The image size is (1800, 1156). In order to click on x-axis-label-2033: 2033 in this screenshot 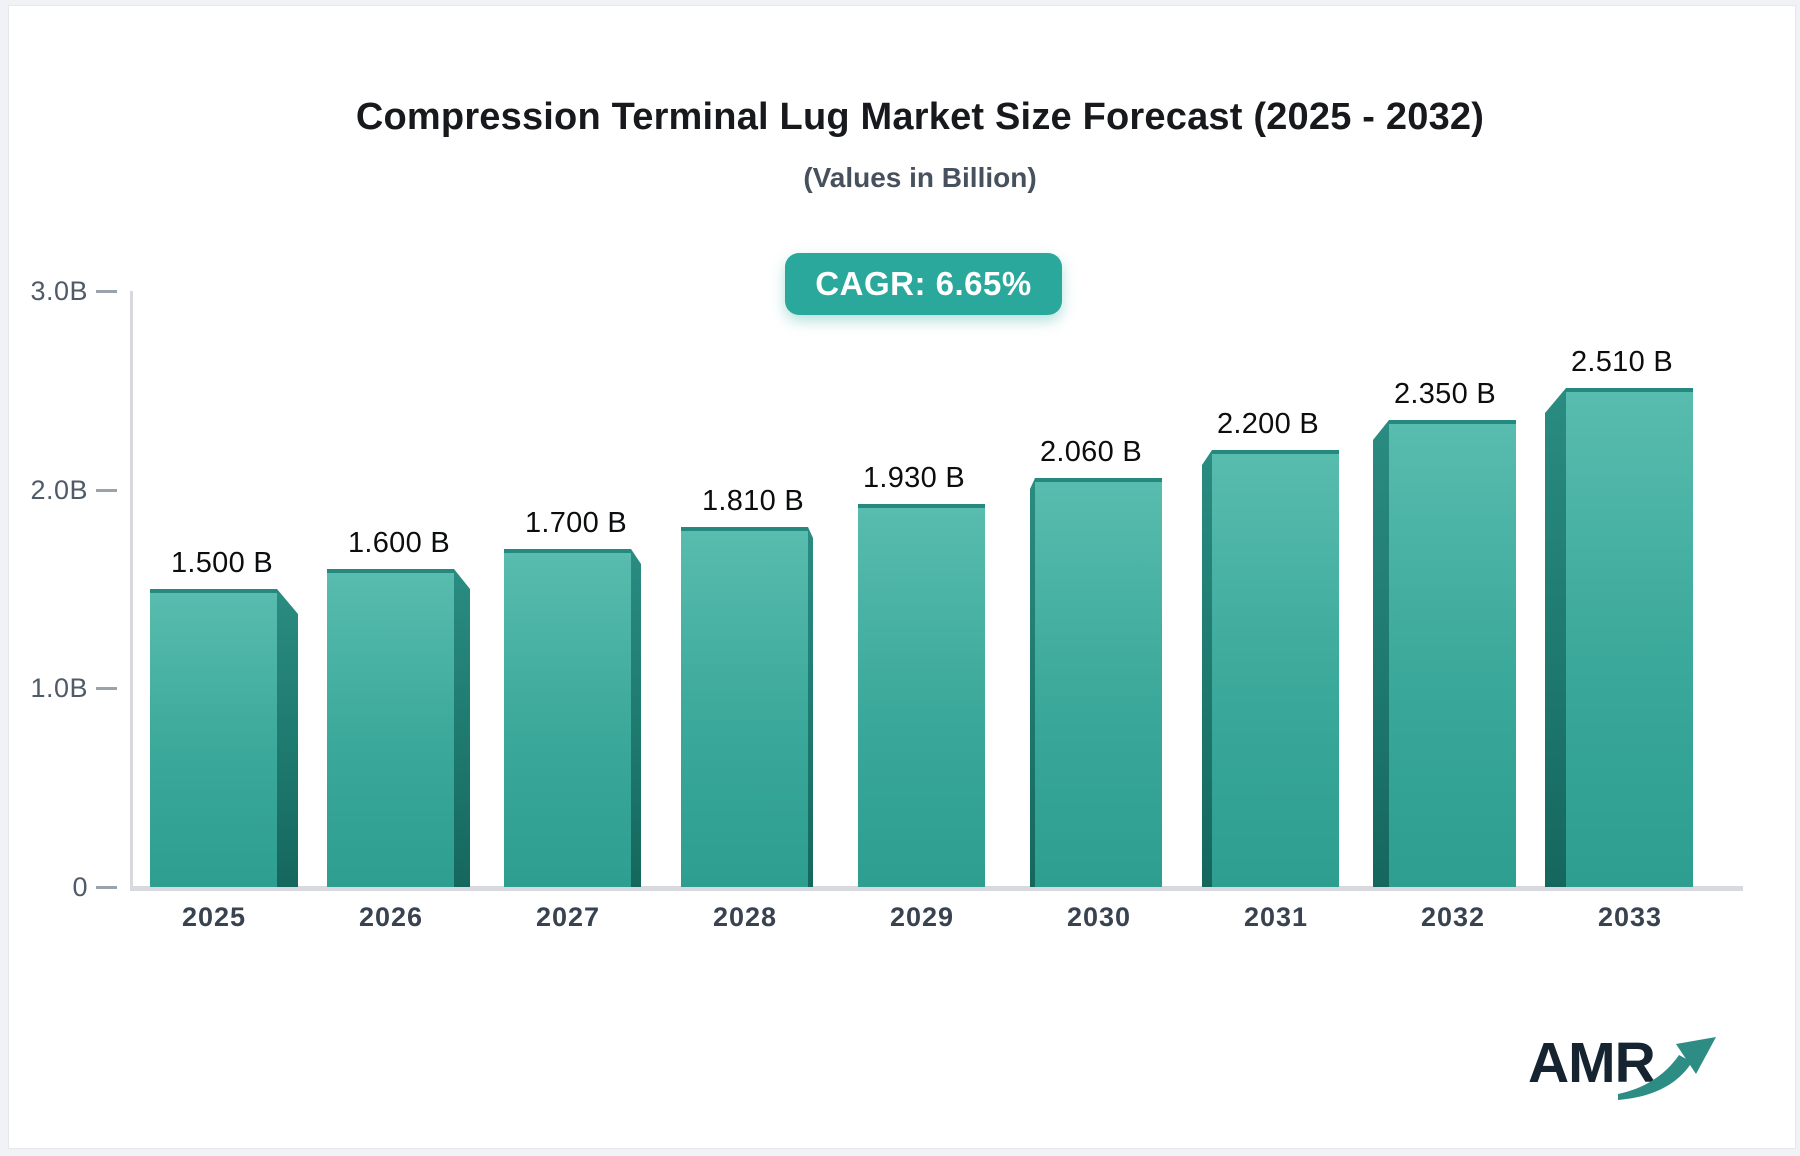, I will do `click(1630, 917)`.